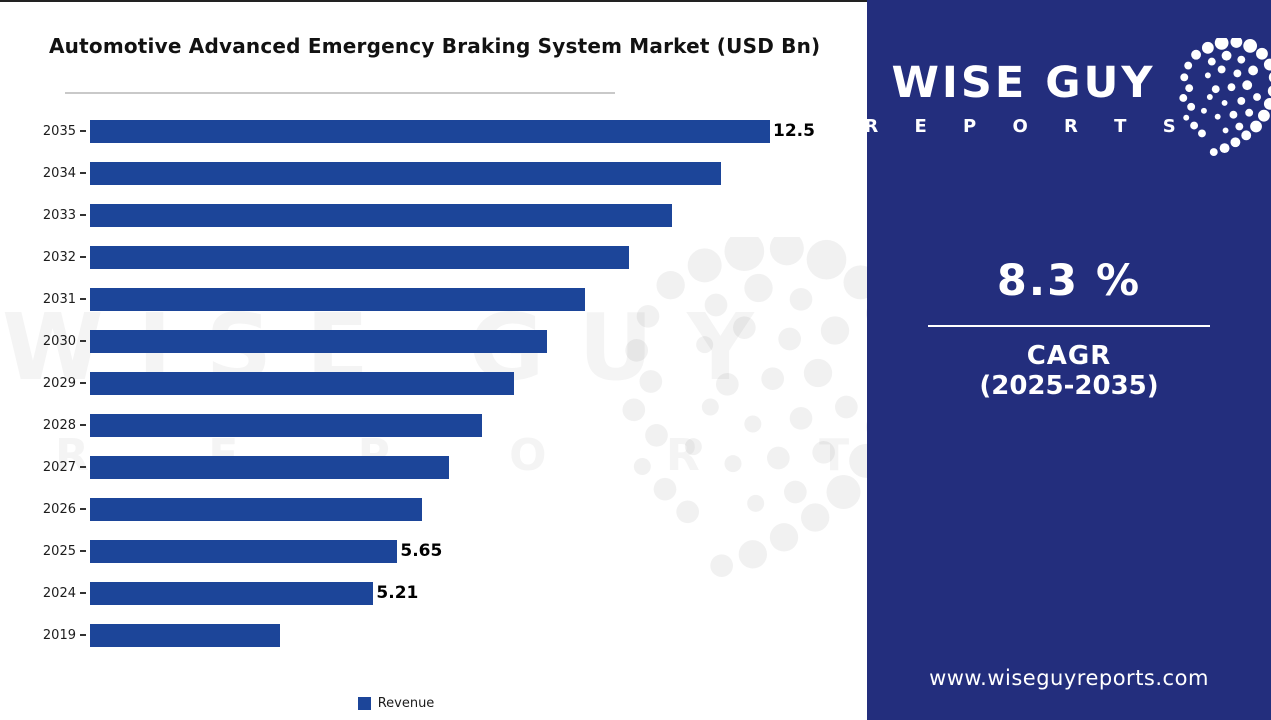  I want to click on bar-row: 2032, so click(397, 257).